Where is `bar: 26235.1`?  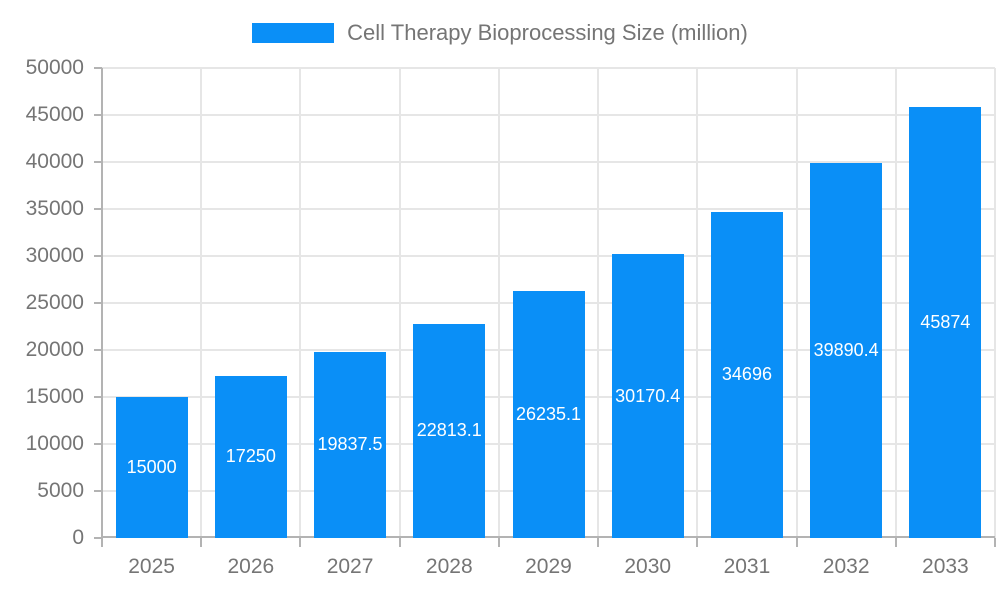 bar: 26235.1 is located at coordinates (548, 414).